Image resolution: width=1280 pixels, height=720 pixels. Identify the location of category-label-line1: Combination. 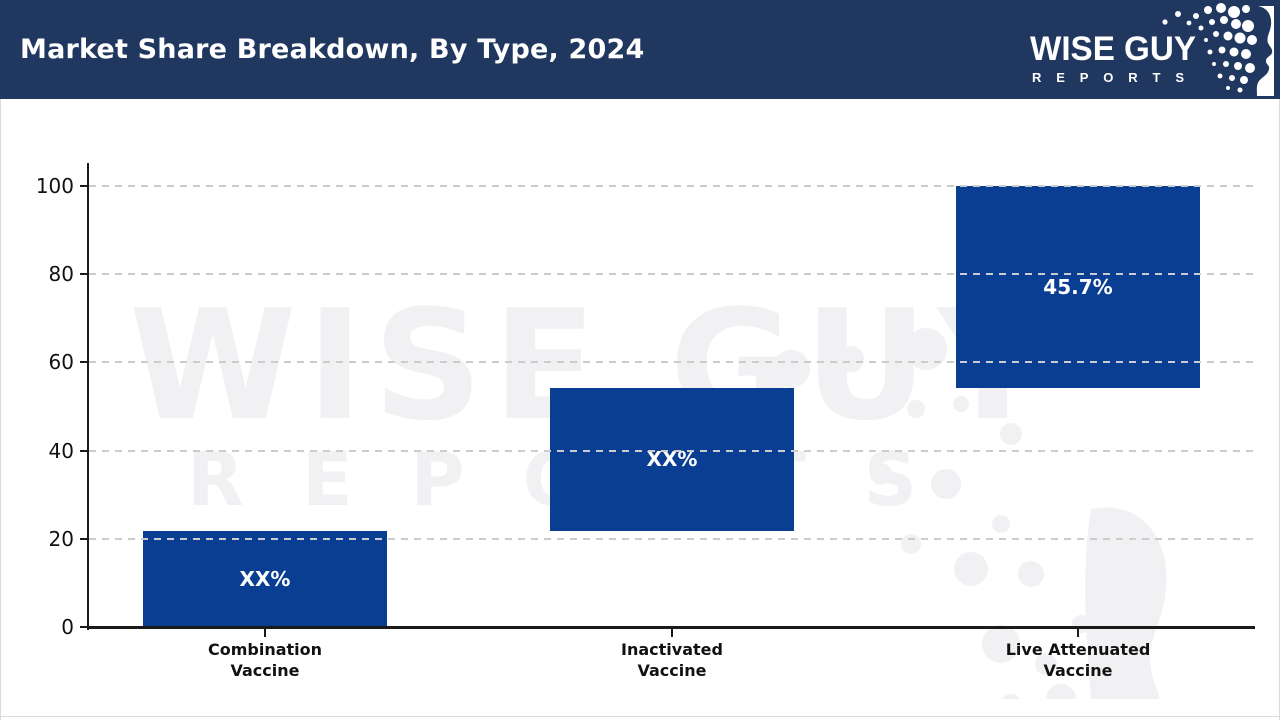
(265, 649).